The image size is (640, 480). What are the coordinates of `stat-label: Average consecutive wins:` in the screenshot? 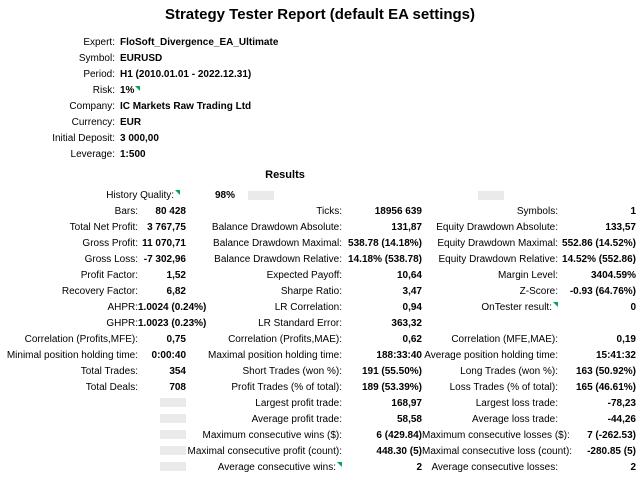 It's located at (264, 467).